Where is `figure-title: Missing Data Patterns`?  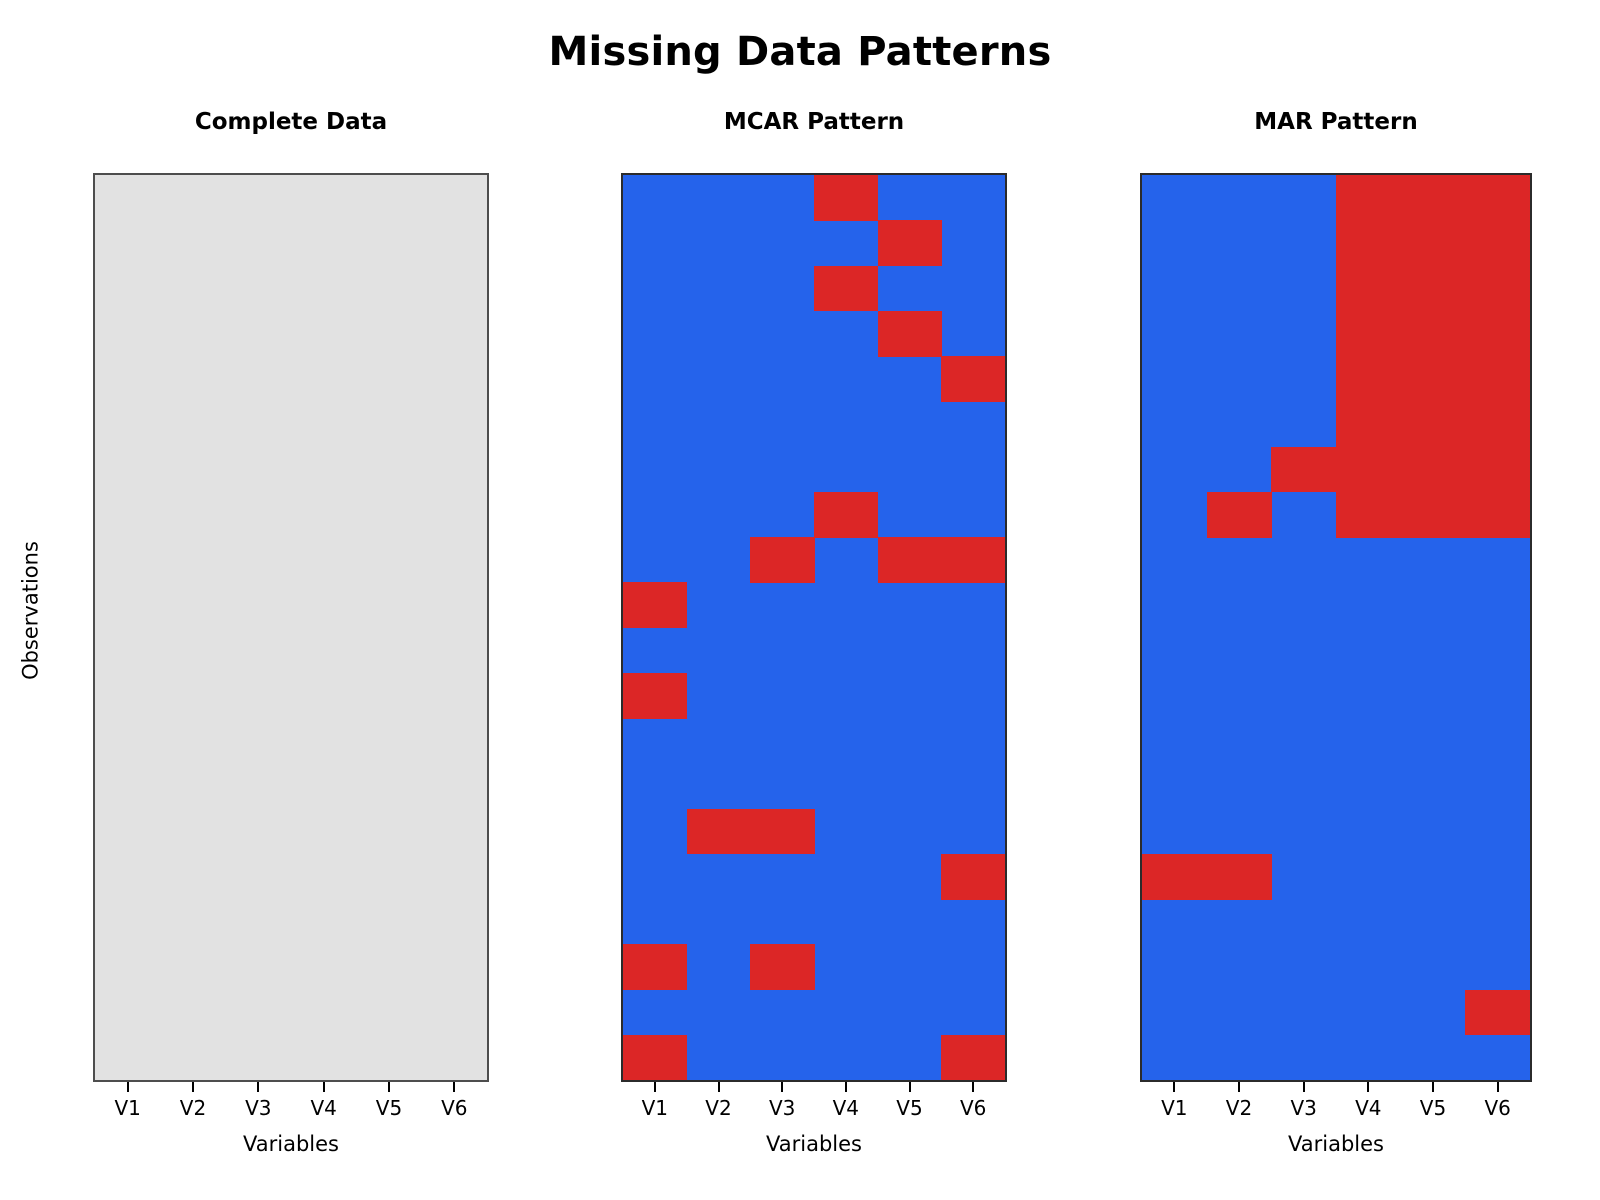 figure-title: Missing Data Patterns is located at coordinates (800, 52).